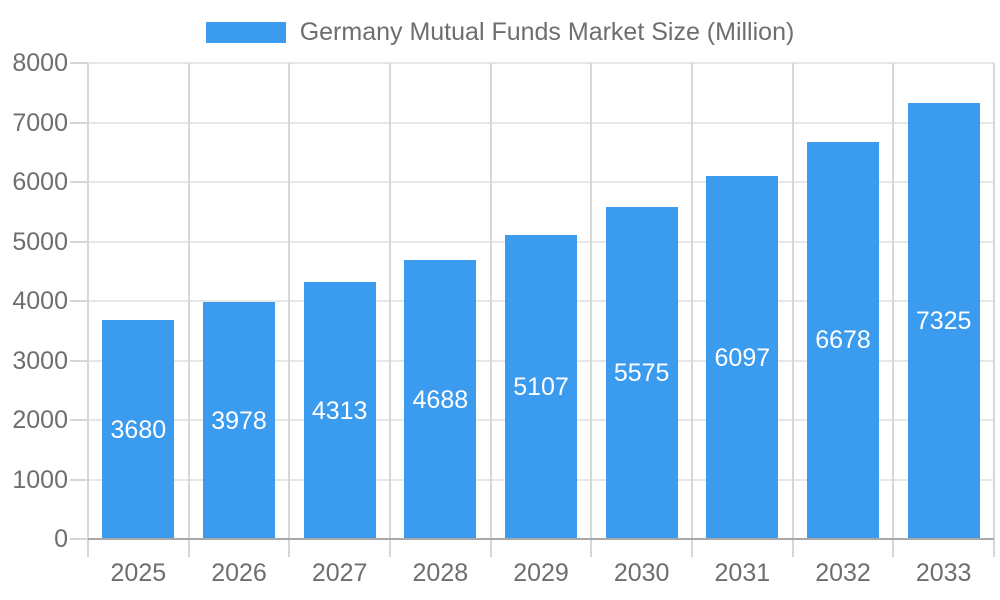 The image size is (1000, 600). I want to click on y-axis-label: 4000, so click(40, 301).